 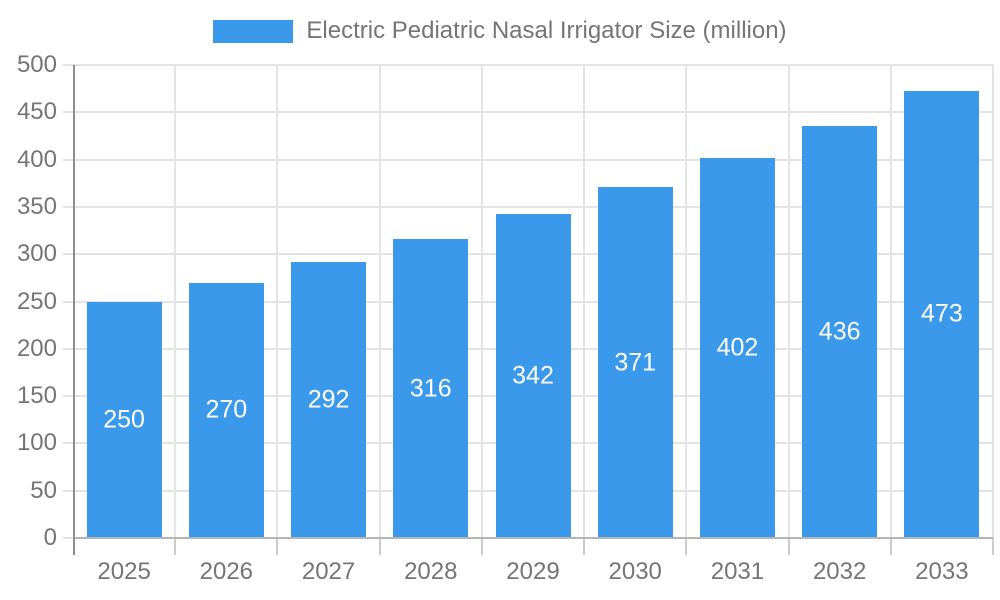 What do you see at coordinates (328, 571) in the screenshot?
I see `x-tick-label: 2027` at bounding box center [328, 571].